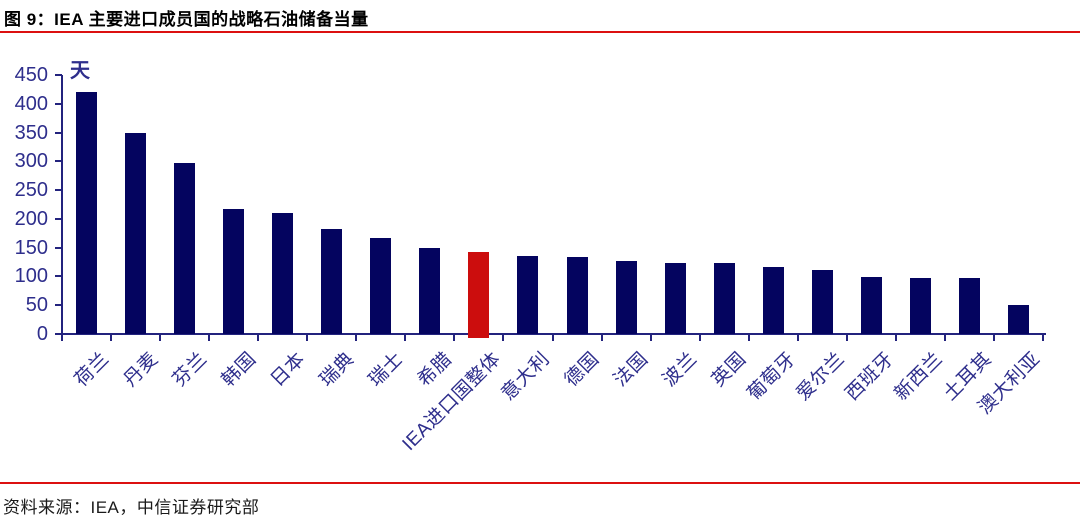 This screenshot has height=519, width=1080. I want to click on x-category-label: 芬兰, so click(190, 369).